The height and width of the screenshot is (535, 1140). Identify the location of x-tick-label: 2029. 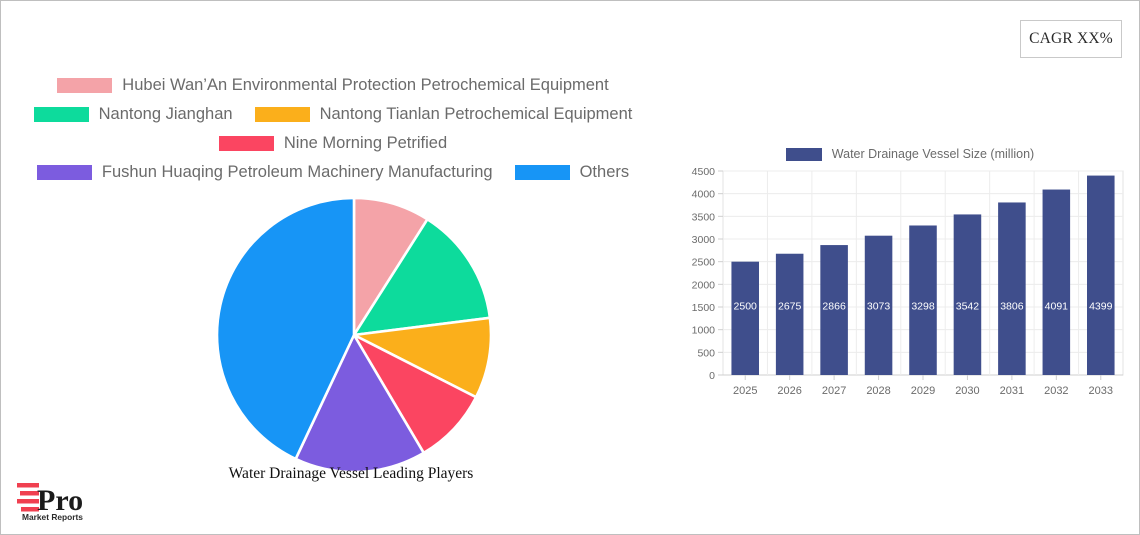
(923, 391).